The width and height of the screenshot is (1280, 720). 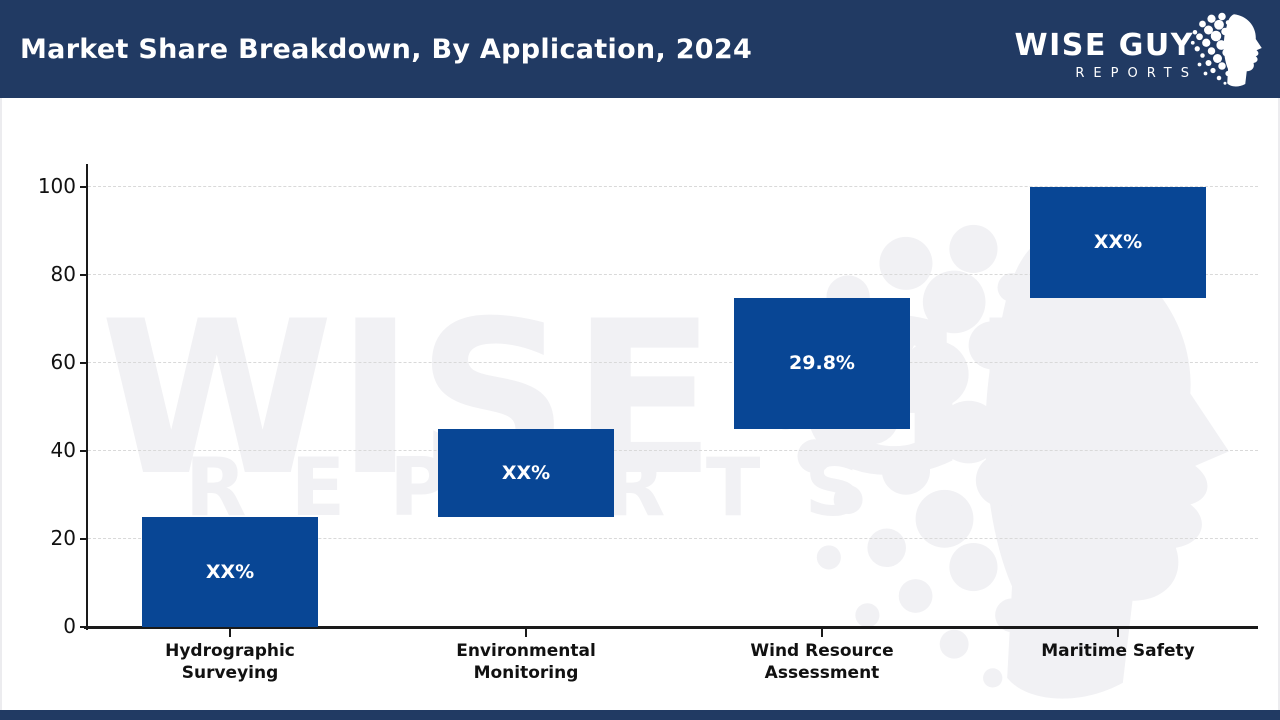 I want to click on footer-bar, so click(x=640, y=715).